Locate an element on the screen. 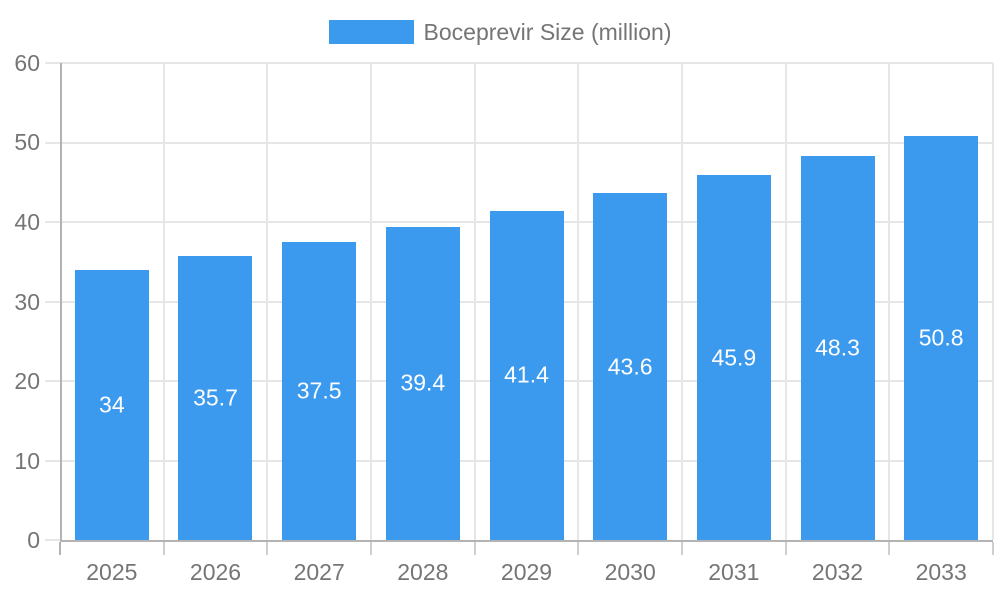 Image resolution: width=1000 pixels, height=600 pixels. bar-value-label: 48.3 is located at coordinates (837, 347).